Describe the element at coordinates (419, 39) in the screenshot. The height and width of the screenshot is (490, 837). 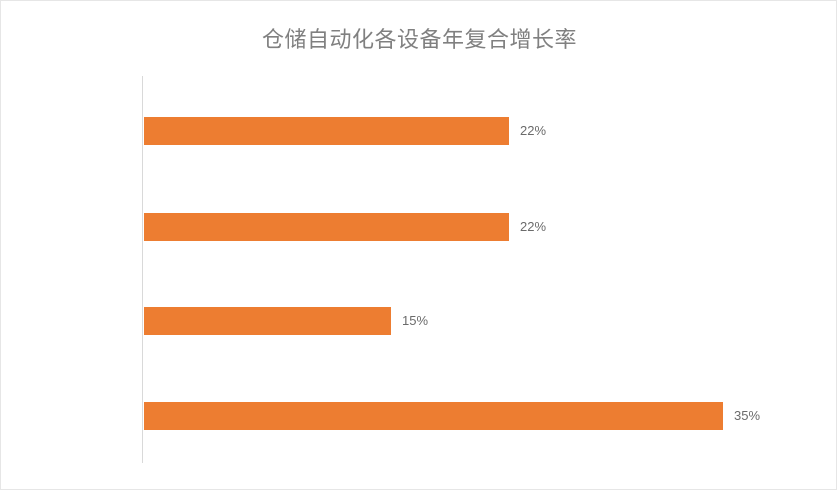
I see `chart-title: 仓储自动化各设备年复合增长率` at that location.